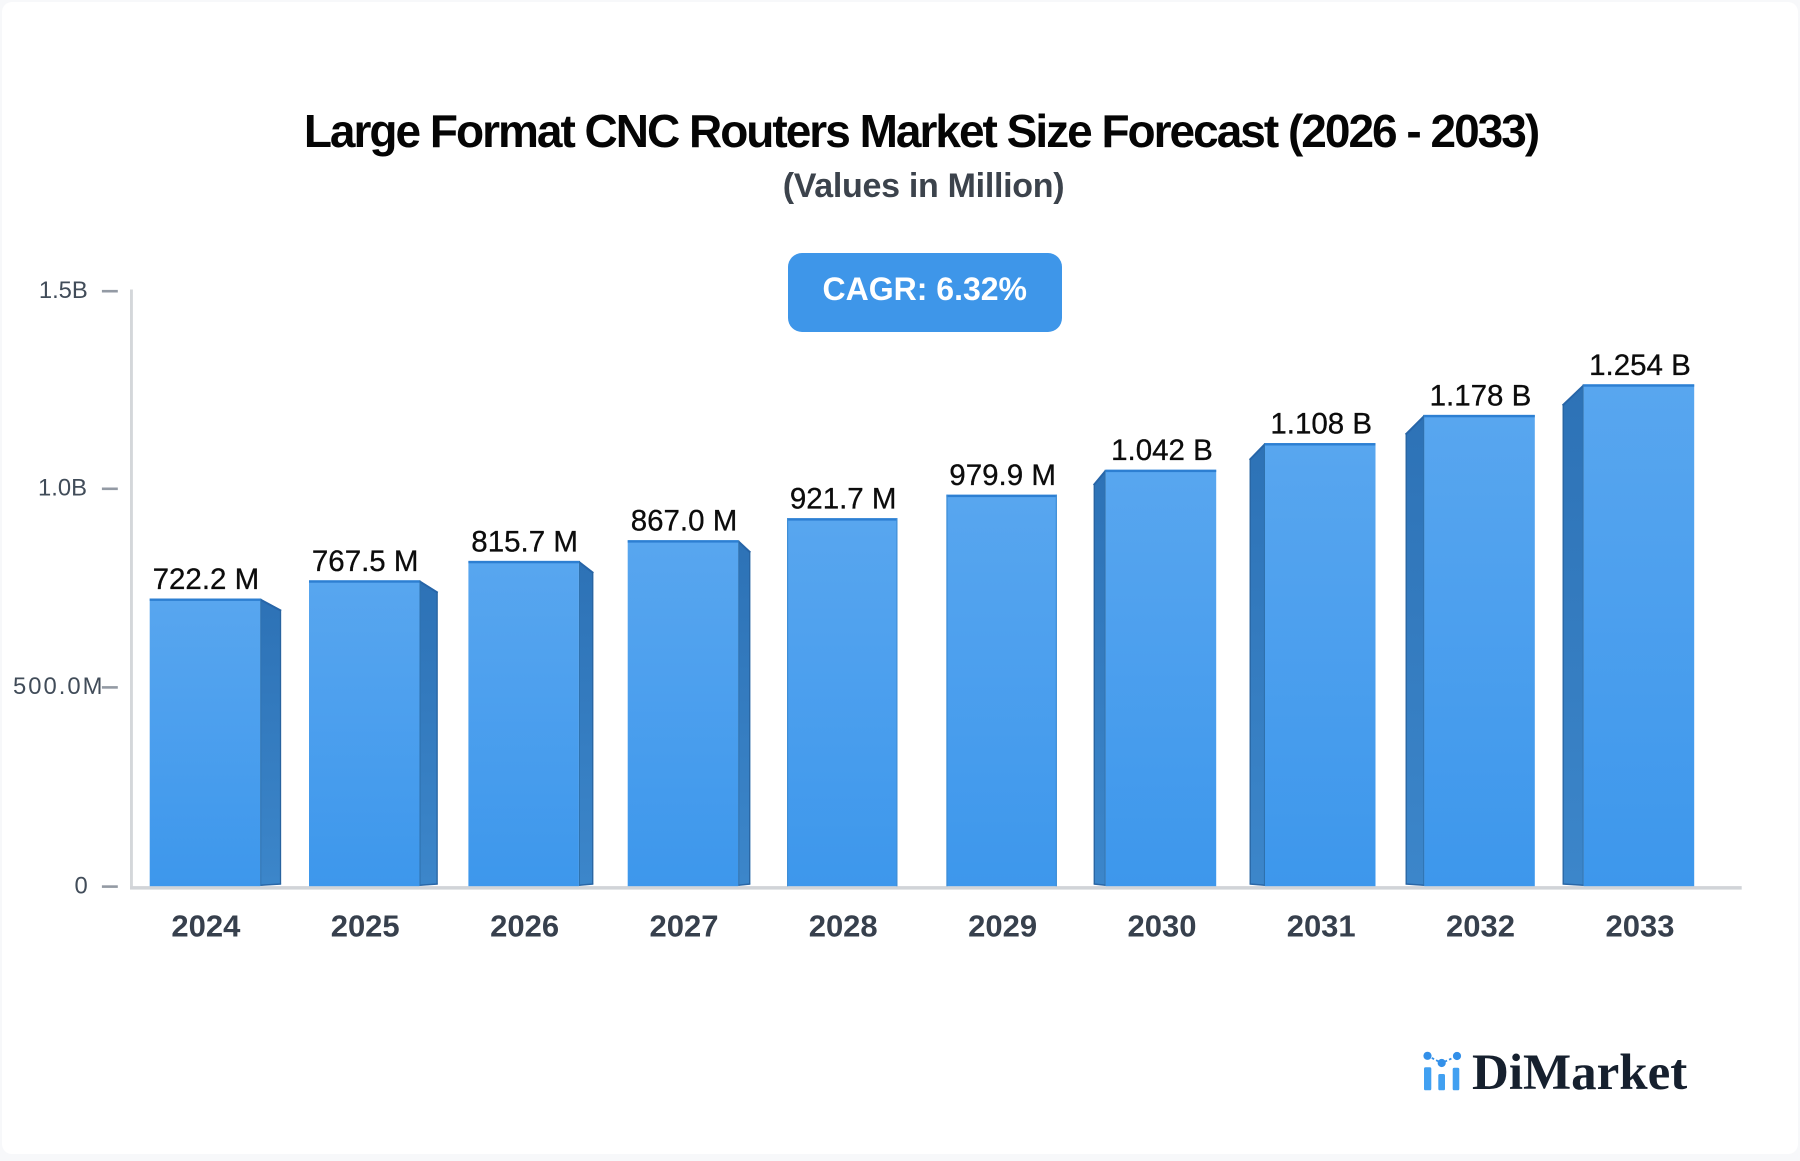  What do you see at coordinates (1640, 926) in the screenshot?
I see `svg-text: 2033` at bounding box center [1640, 926].